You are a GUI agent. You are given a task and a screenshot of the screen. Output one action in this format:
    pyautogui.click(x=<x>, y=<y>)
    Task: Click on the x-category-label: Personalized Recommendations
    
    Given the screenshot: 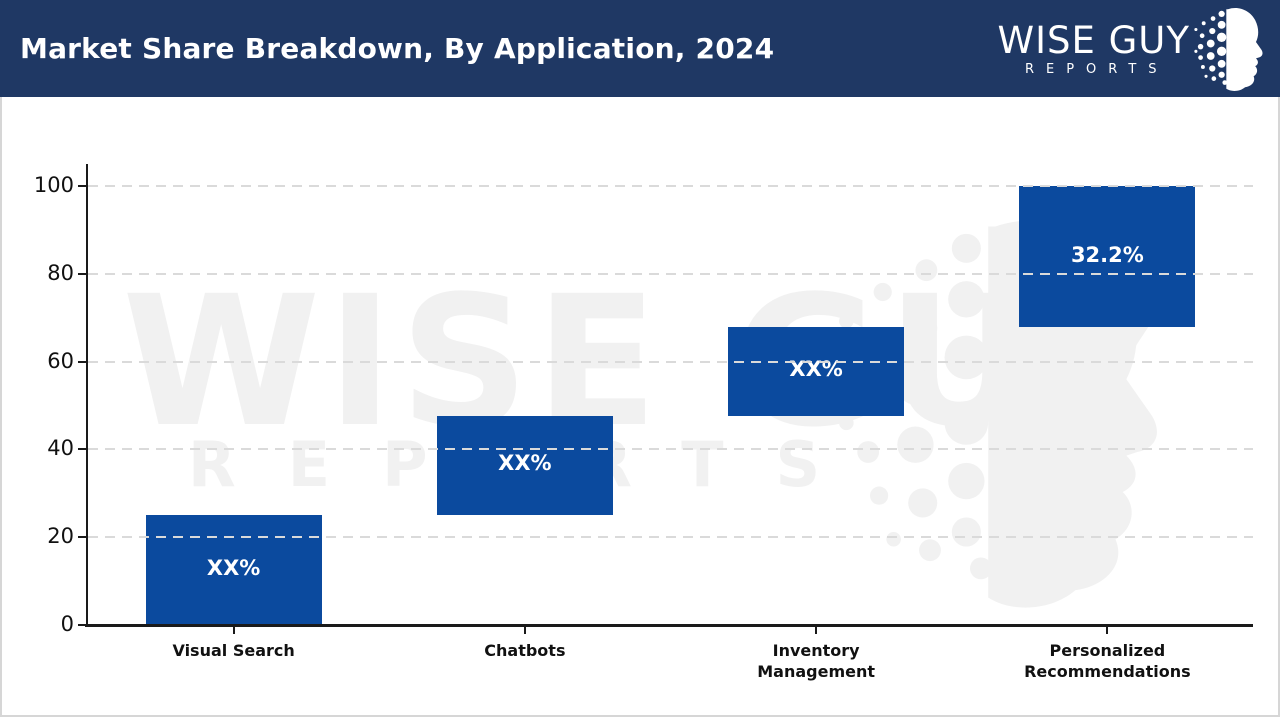 What is the action you would take?
    pyautogui.click(x=1107, y=661)
    